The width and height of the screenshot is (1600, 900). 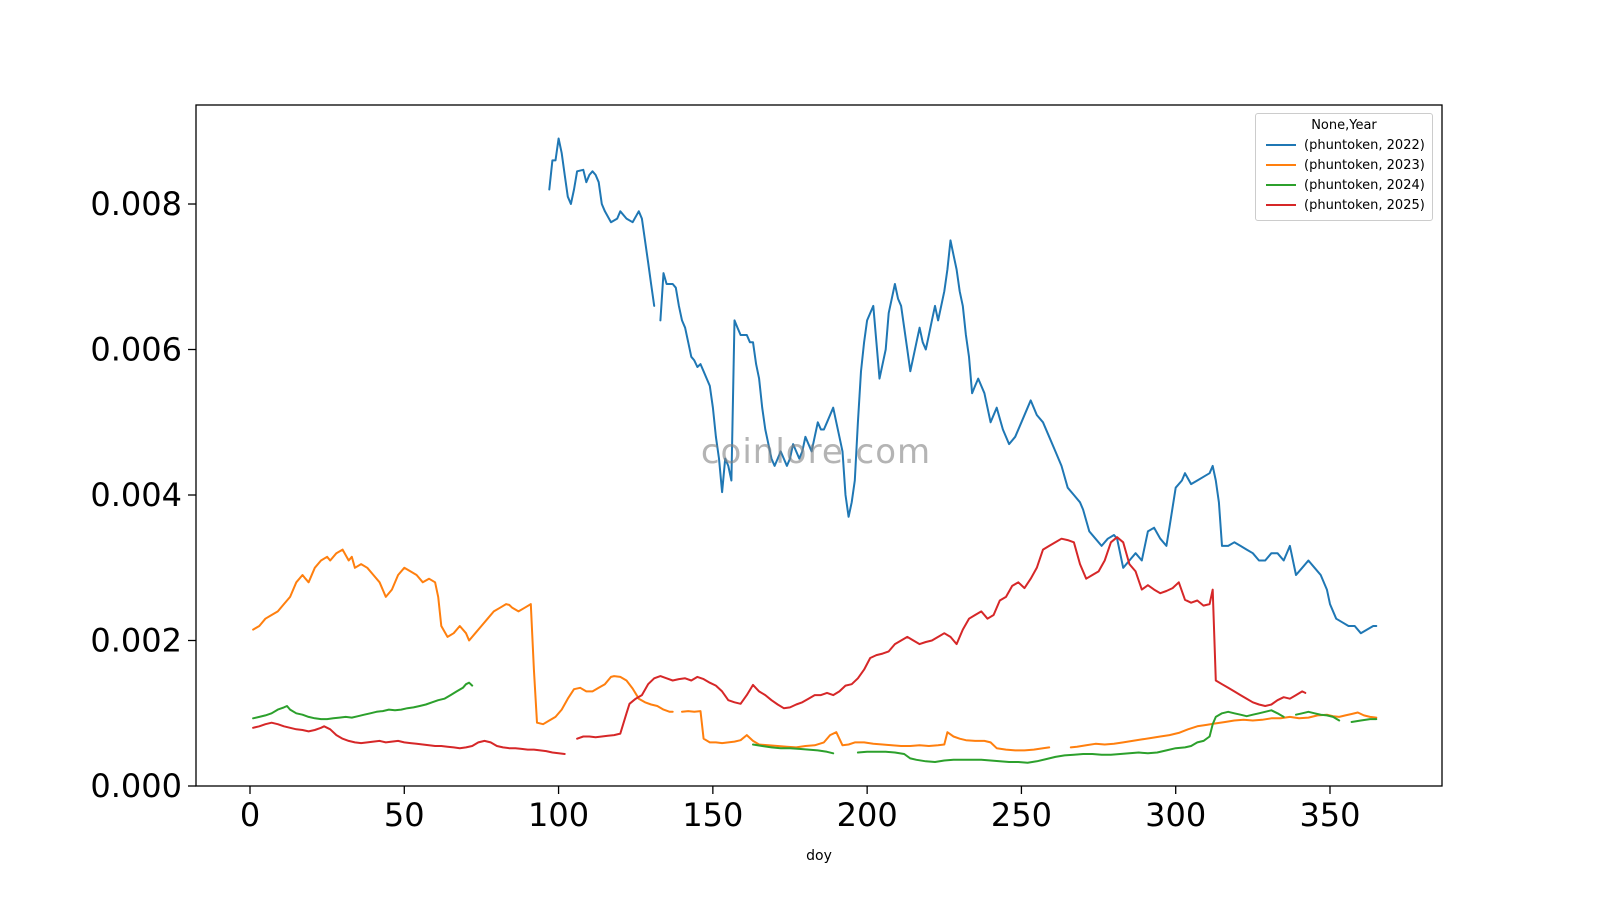 What do you see at coordinates (136, 786) in the screenshot?
I see `y-tick-label: 0.000` at bounding box center [136, 786].